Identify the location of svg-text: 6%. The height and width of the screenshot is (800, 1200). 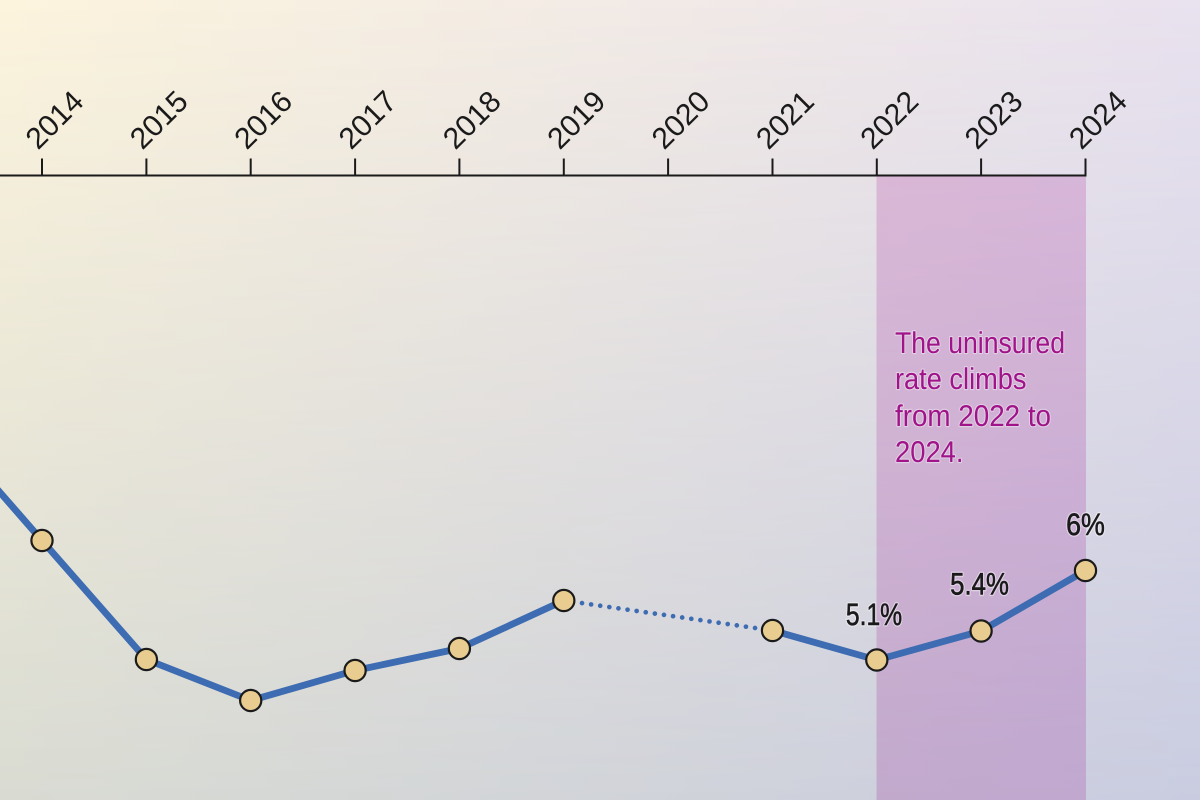
(1085, 524).